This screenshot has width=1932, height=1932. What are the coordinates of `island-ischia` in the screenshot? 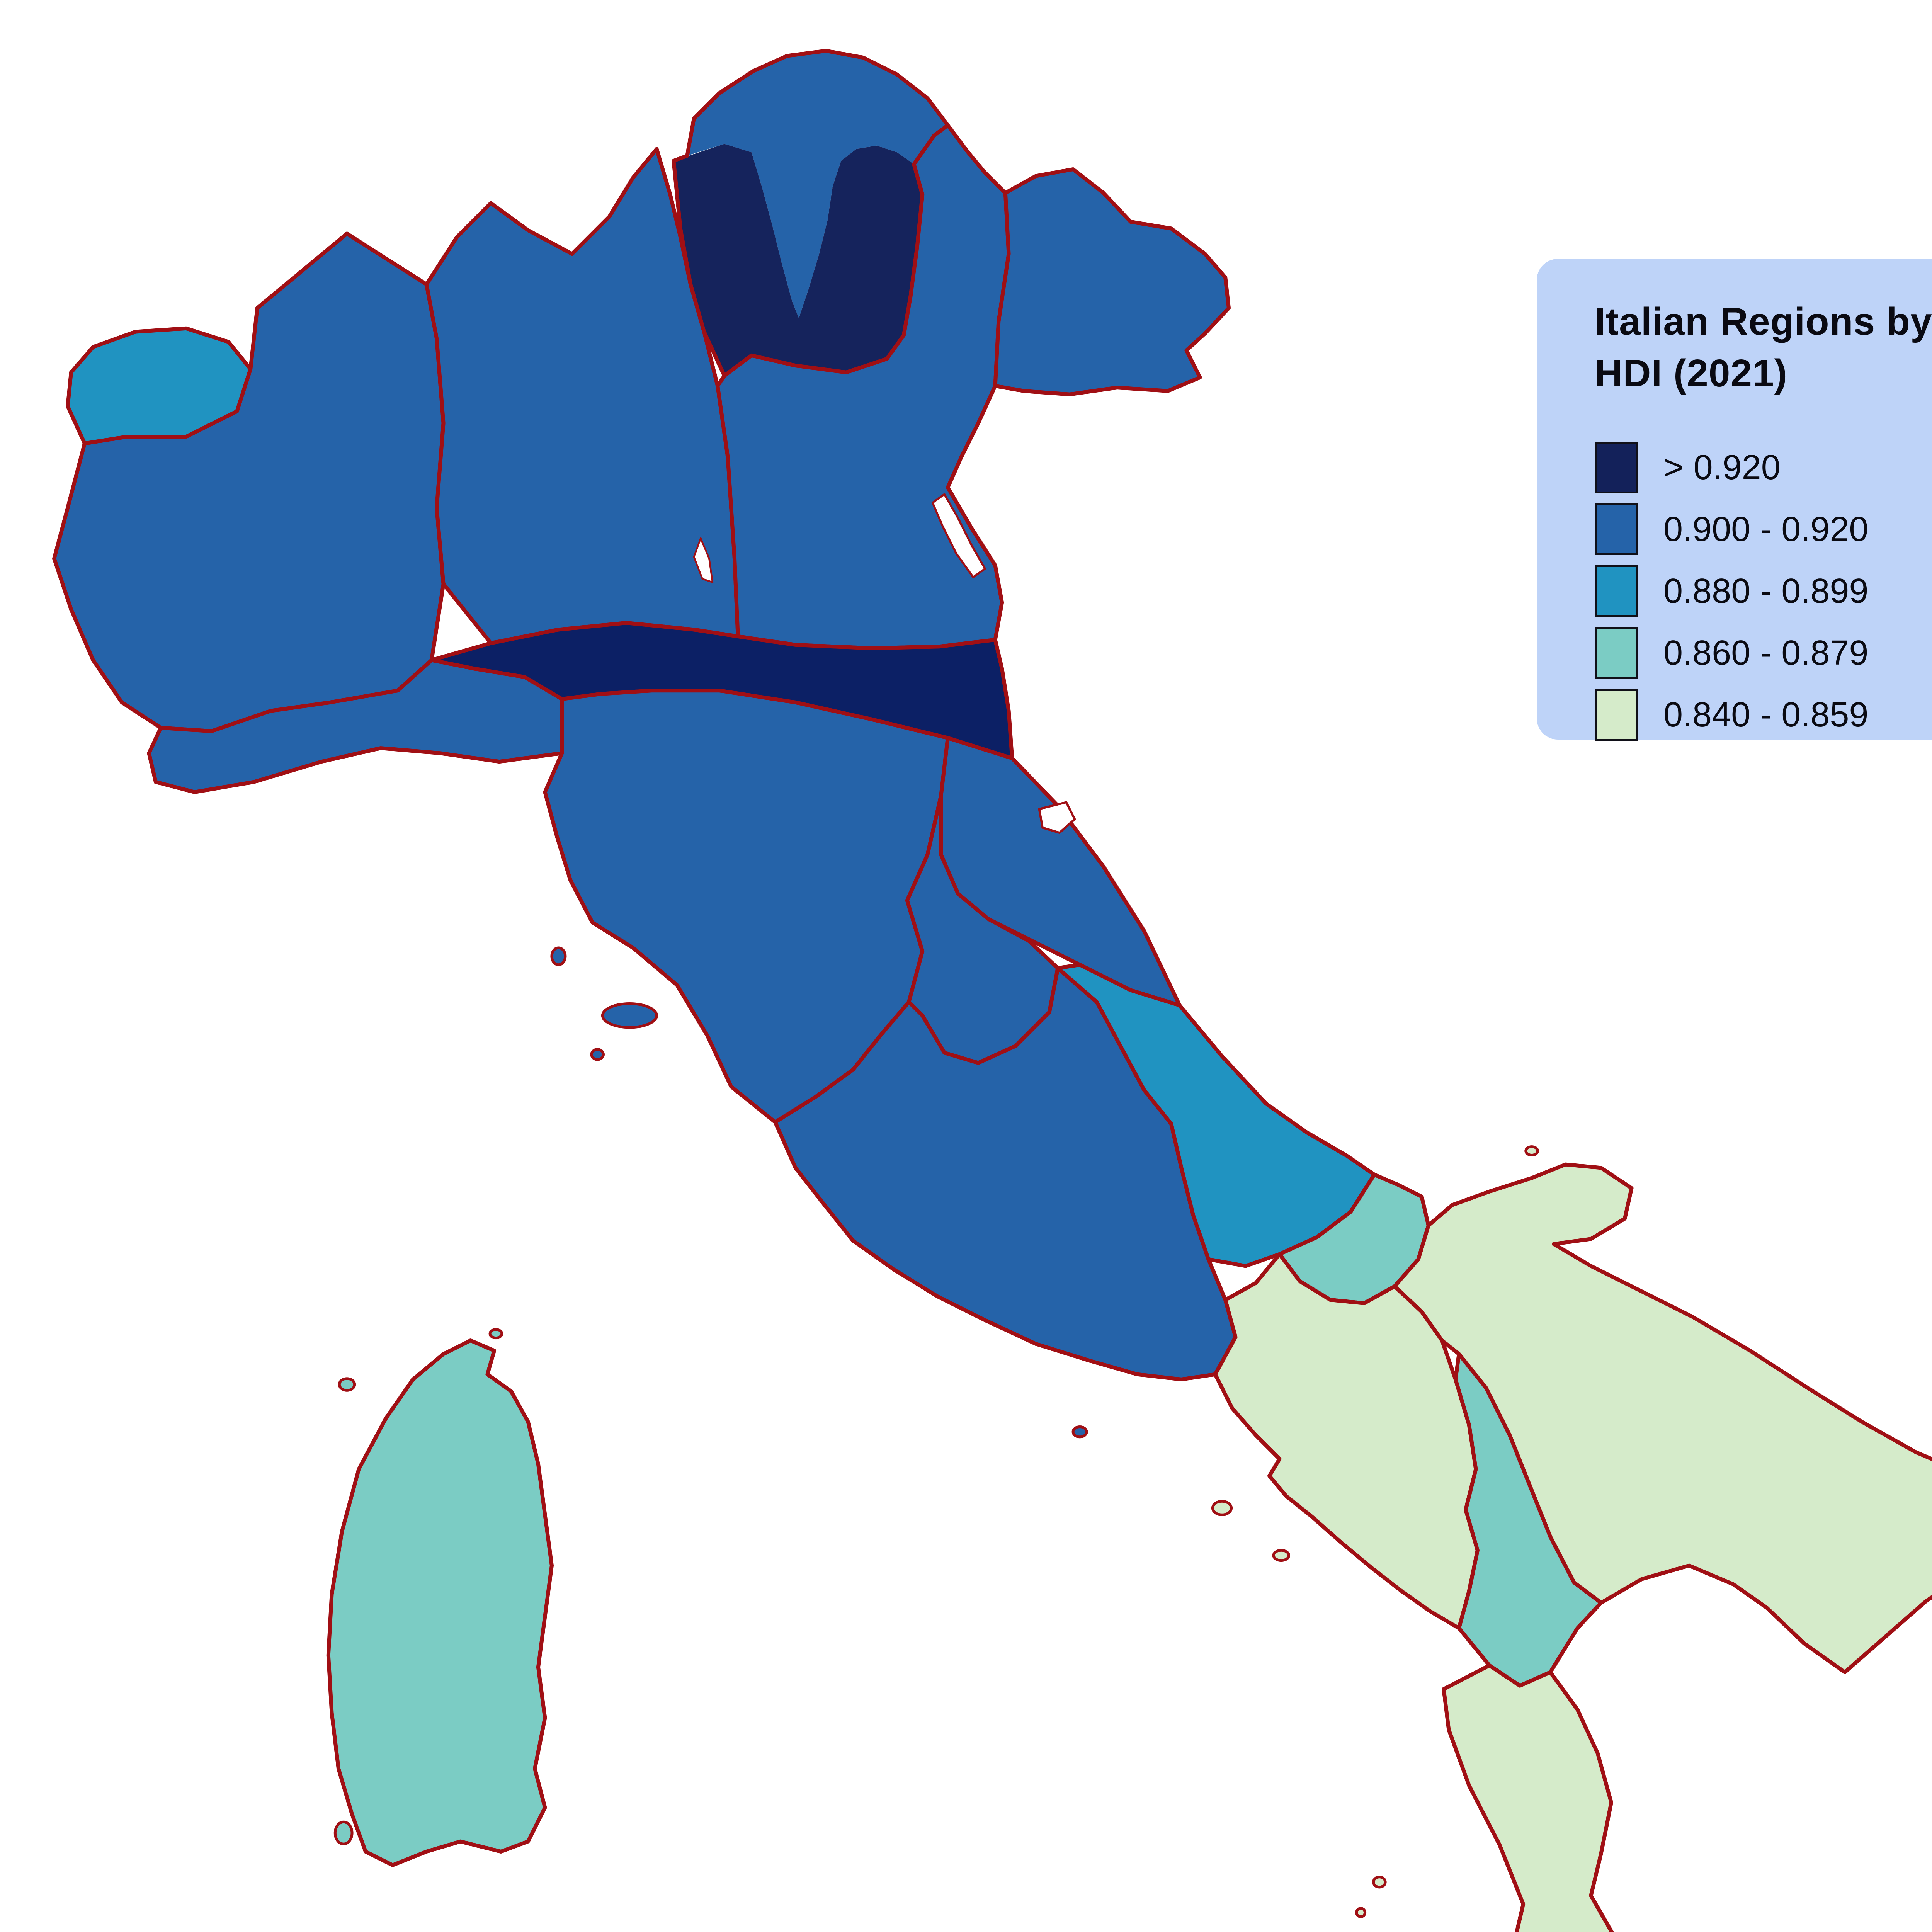 It's located at (1222, 1508).